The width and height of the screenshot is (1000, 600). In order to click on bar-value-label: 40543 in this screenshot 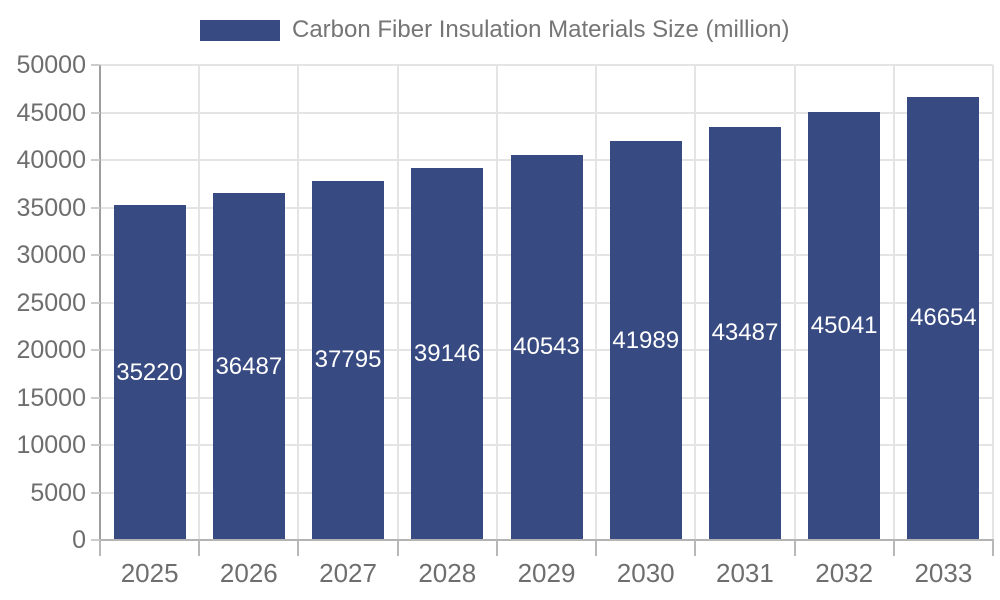, I will do `click(546, 347)`.